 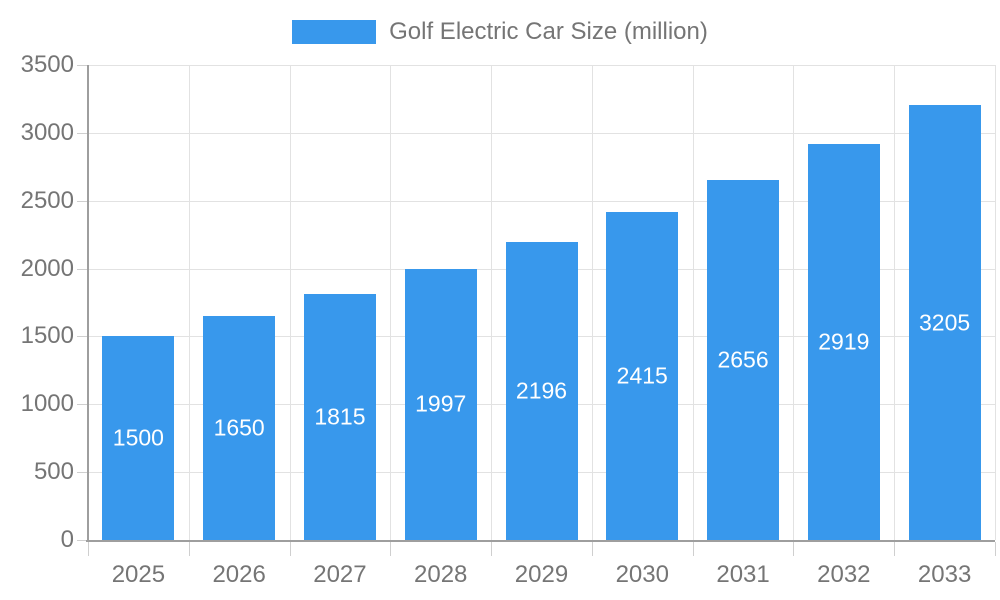 I want to click on x-axis-label: 2033, so click(x=944, y=574).